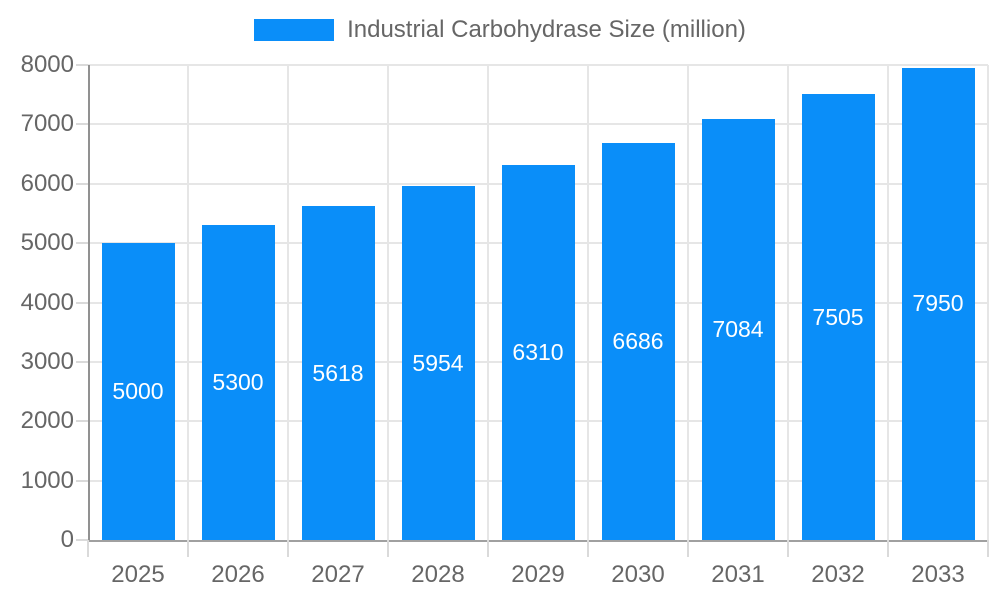  Describe the element at coordinates (47, 302) in the screenshot. I see `y-axis-tick-label: 4000` at that location.